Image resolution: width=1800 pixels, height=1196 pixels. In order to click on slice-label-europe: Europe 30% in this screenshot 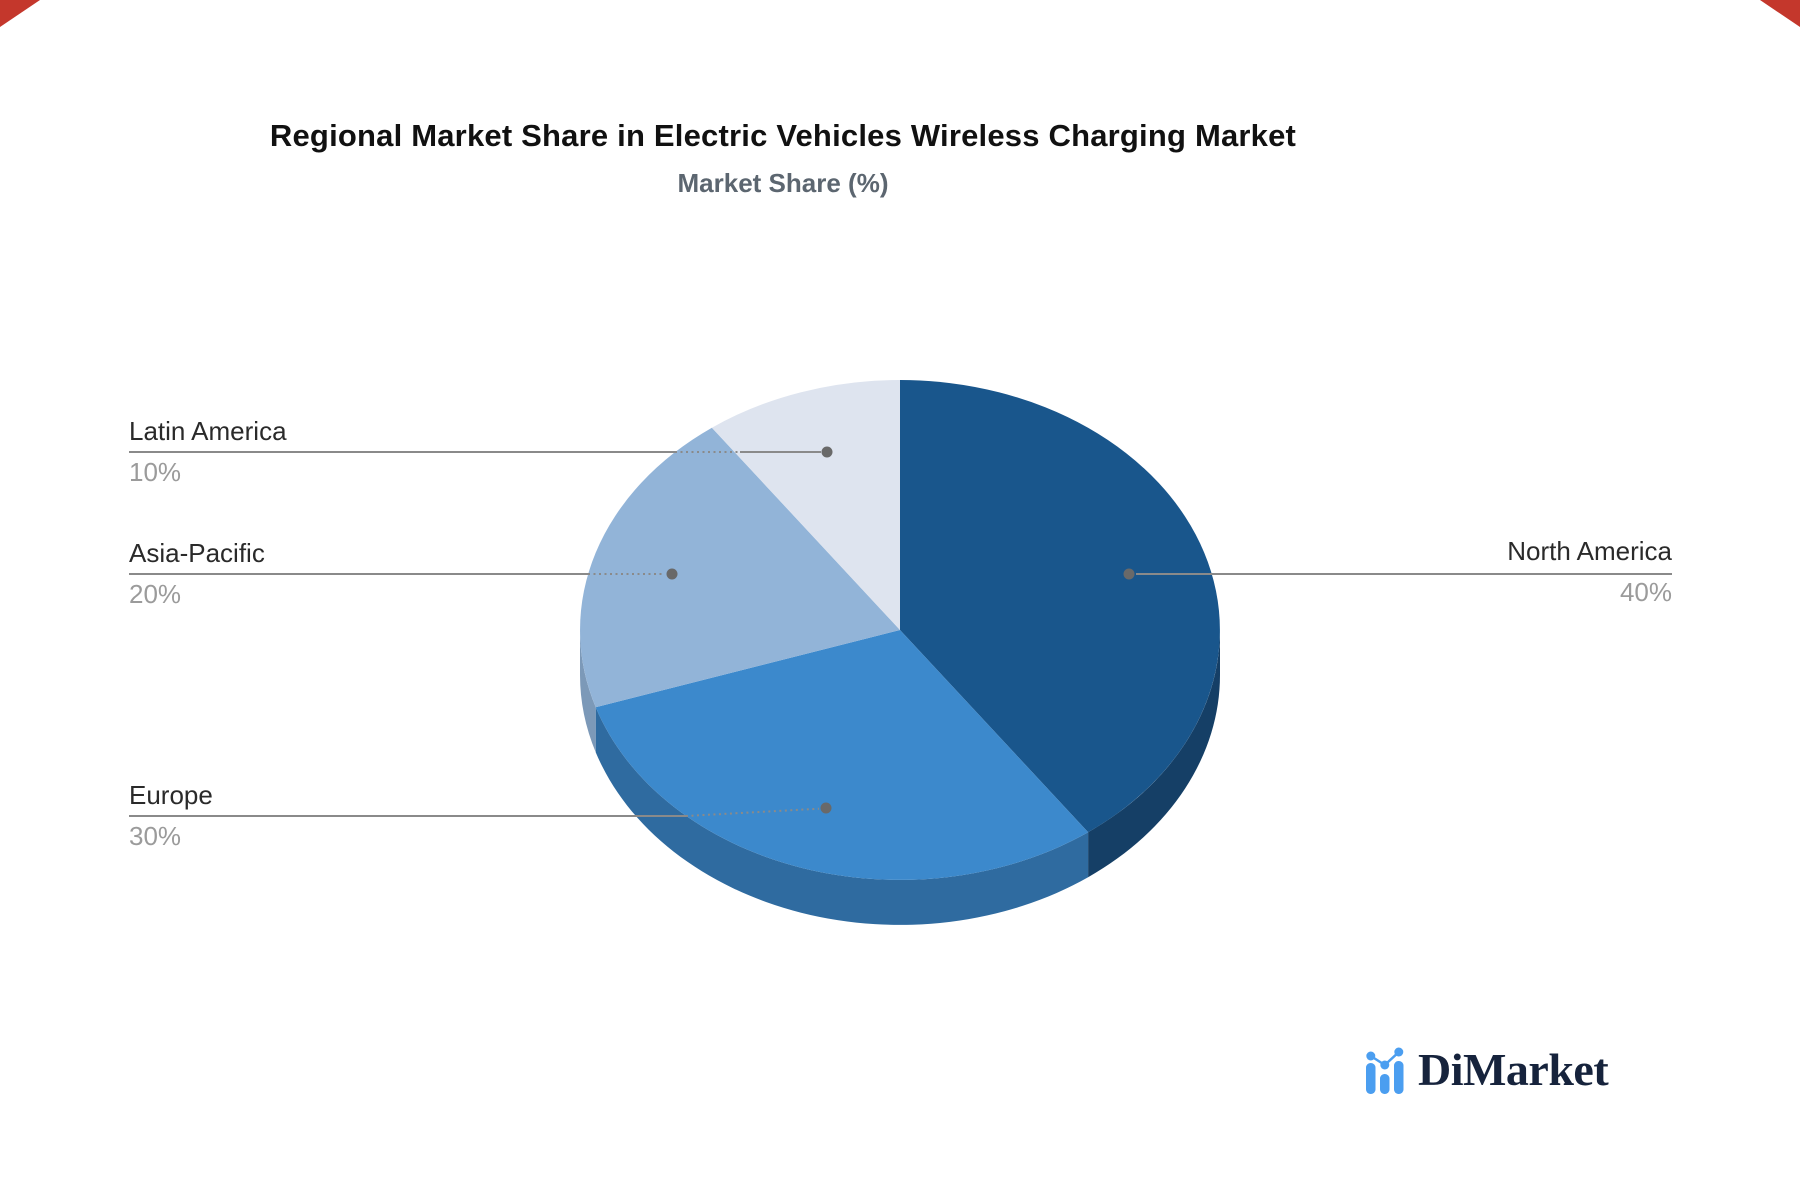, I will do `click(171, 815)`.